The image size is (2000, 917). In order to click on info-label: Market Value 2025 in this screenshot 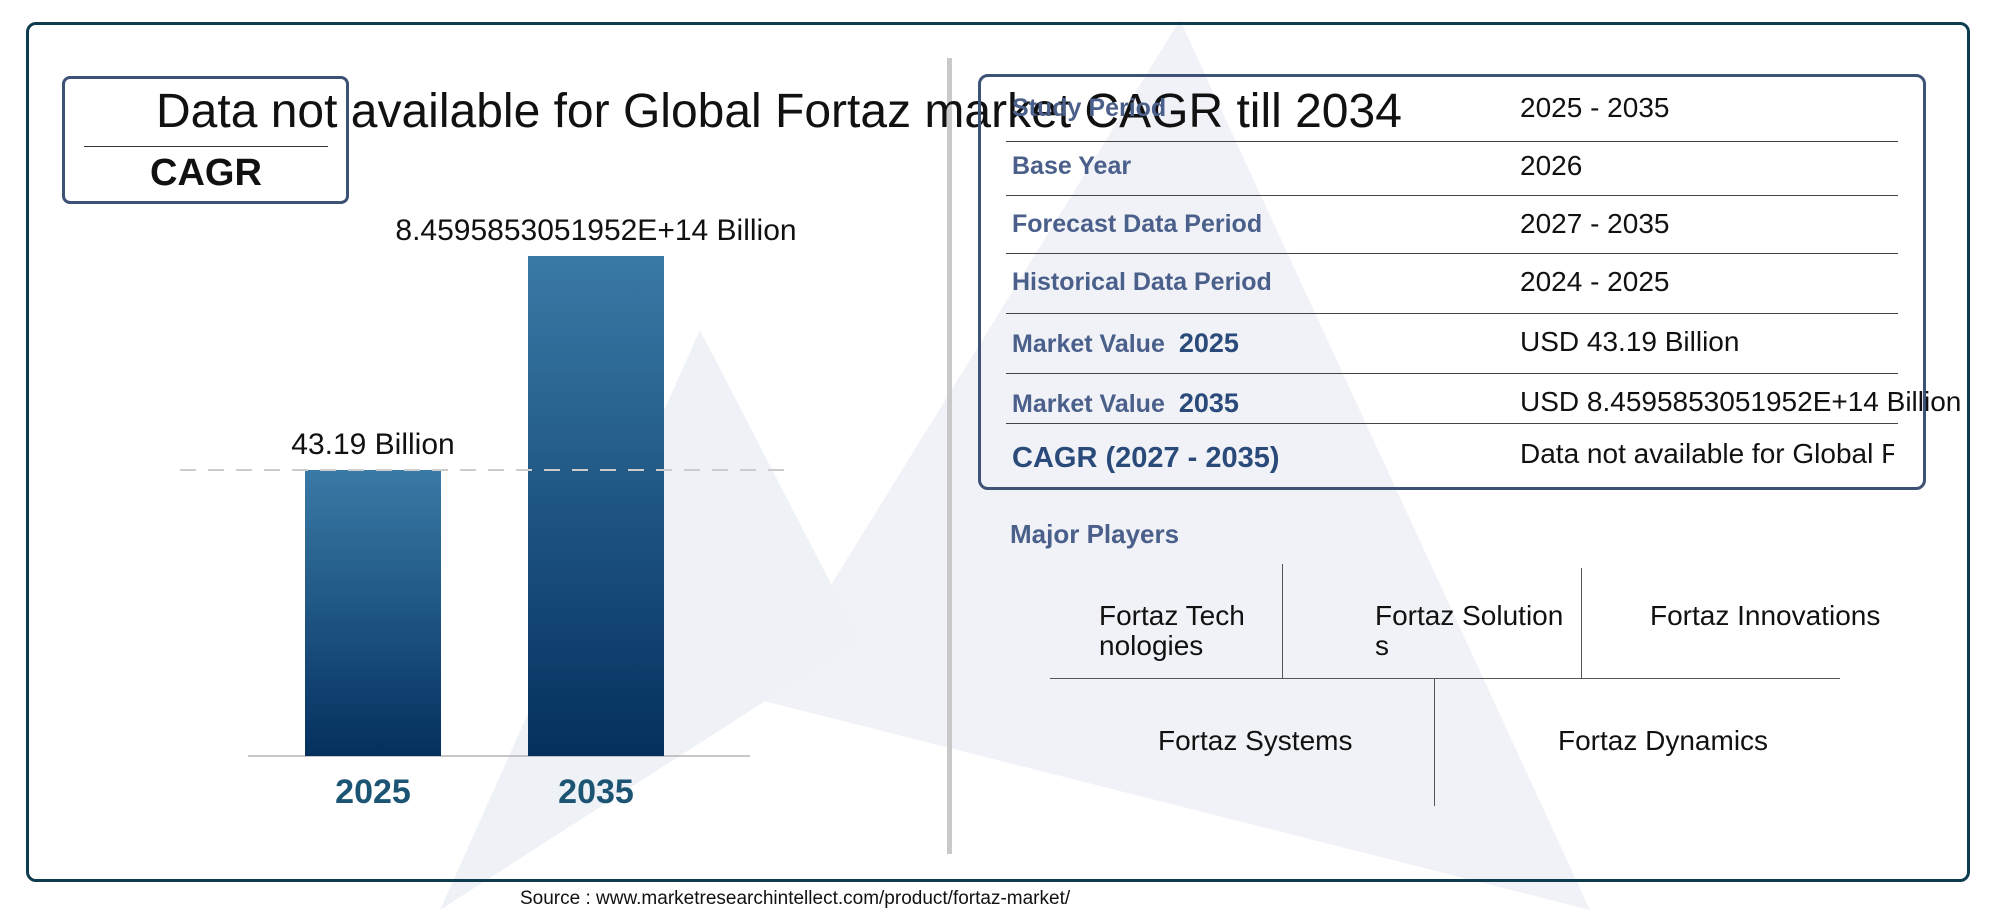, I will do `click(1125, 343)`.